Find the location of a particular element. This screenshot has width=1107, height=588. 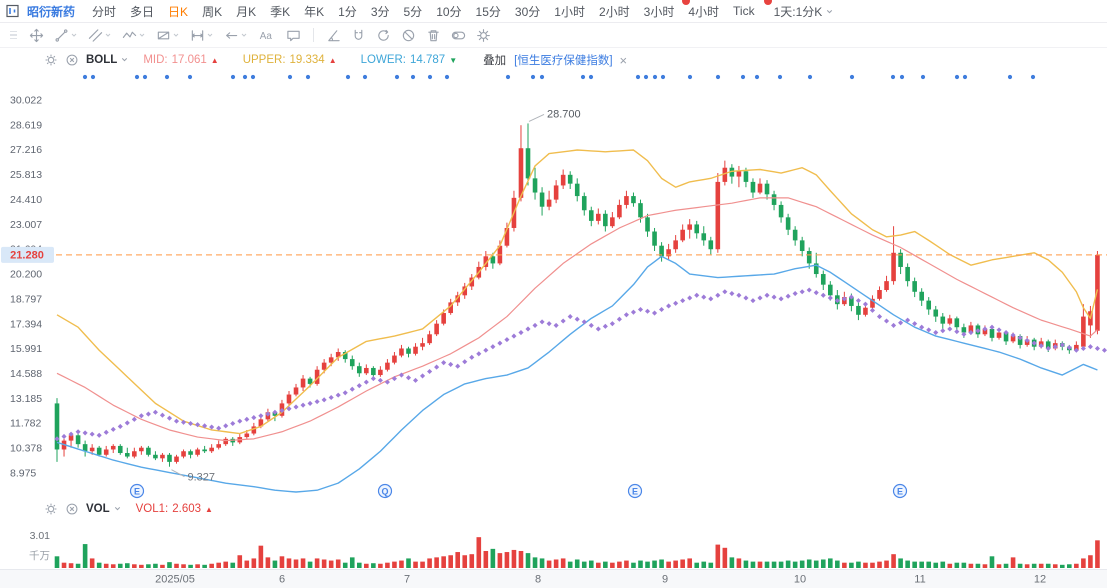

tab-3分: 3分 is located at coordinates (380, 11).